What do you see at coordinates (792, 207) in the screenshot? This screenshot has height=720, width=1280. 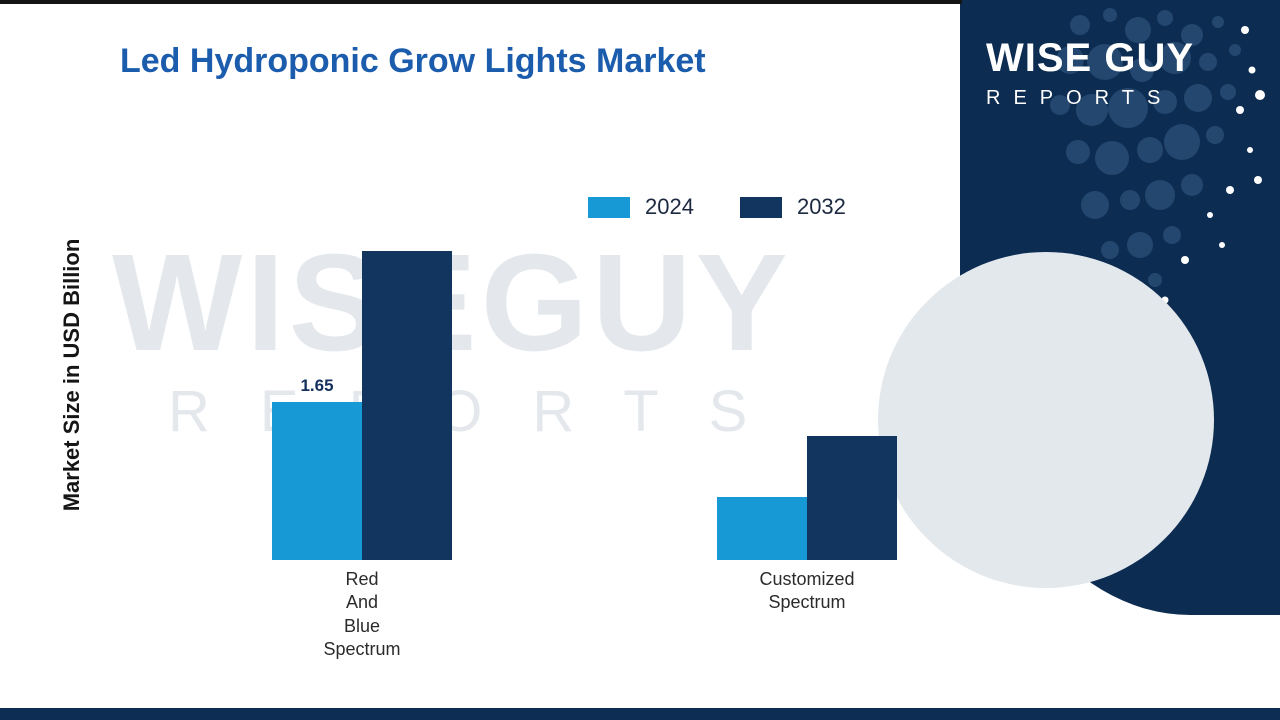 I see `legend-item-2032: 2032` at bounding box center [792, 207].